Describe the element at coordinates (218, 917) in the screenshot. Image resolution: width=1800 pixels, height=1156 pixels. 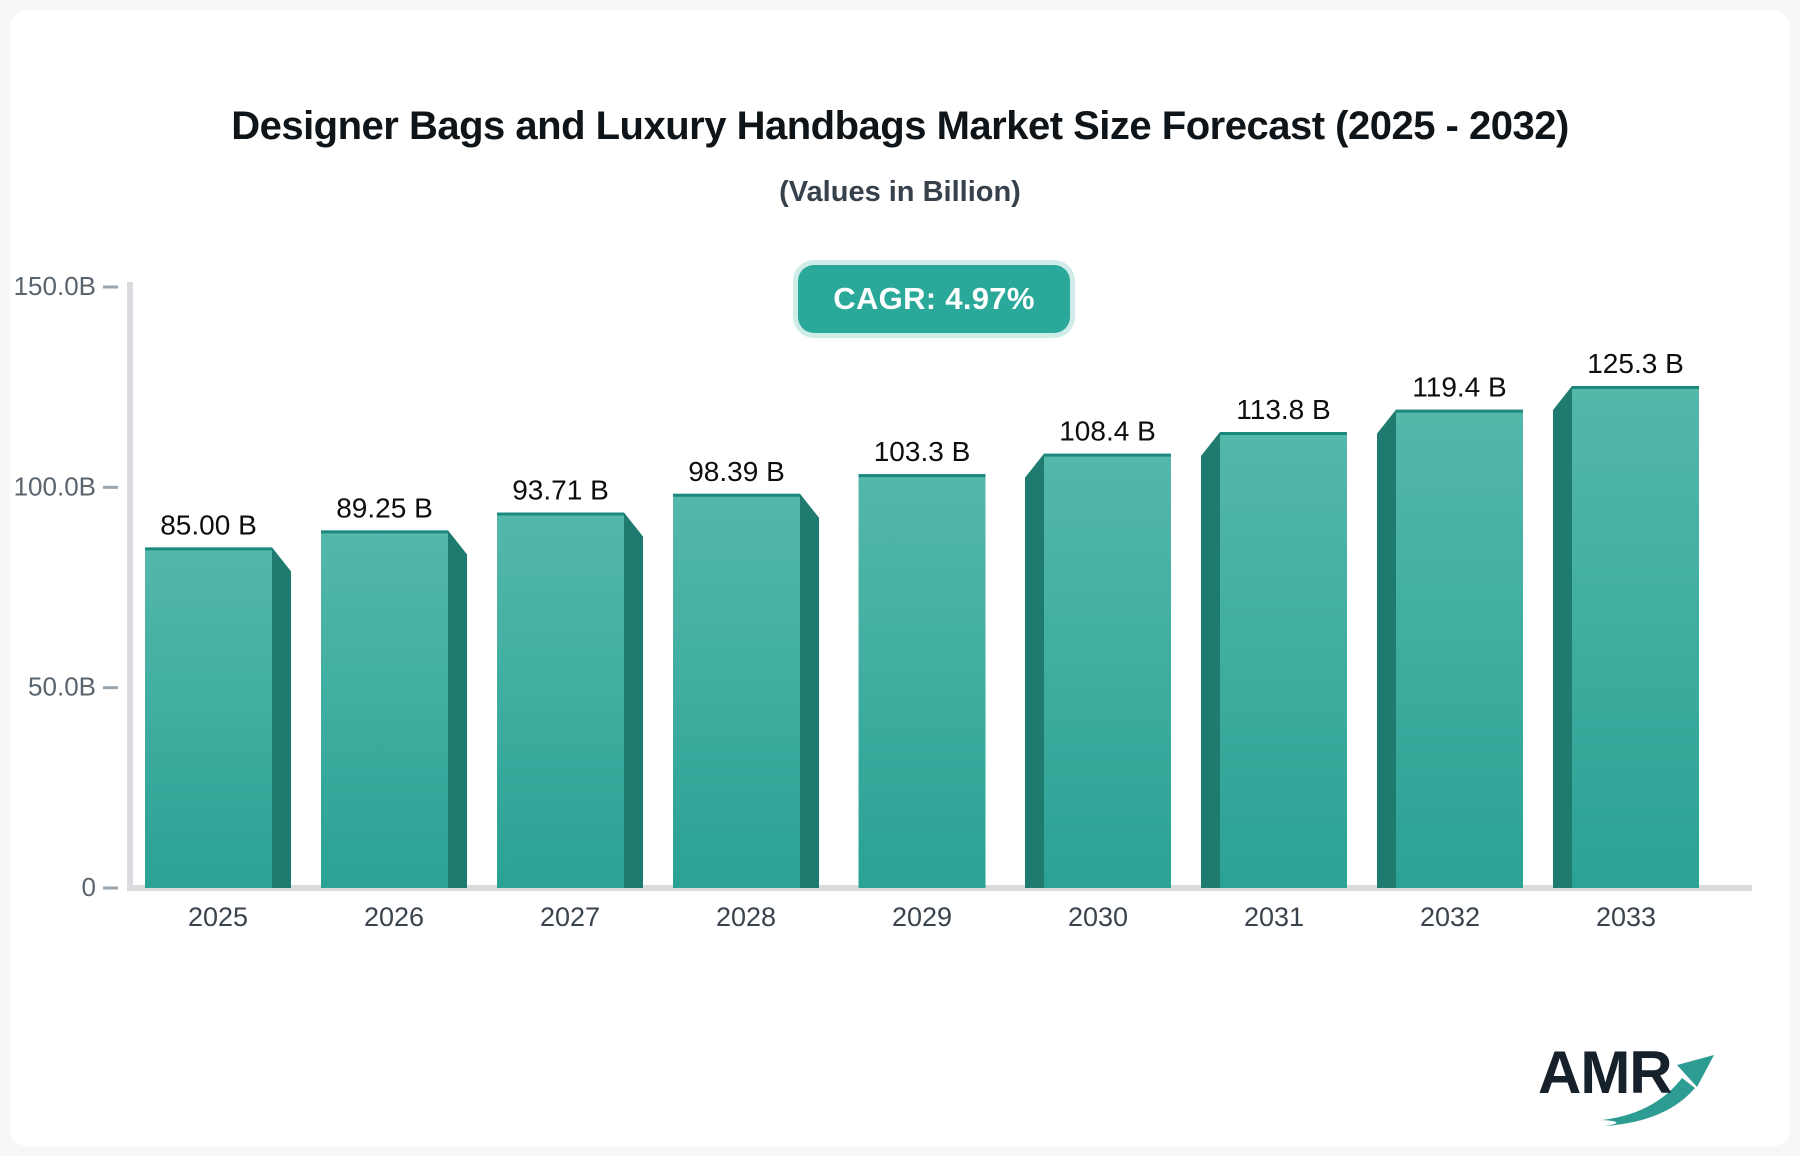
I see `x-axis-label: 2025` at that location.